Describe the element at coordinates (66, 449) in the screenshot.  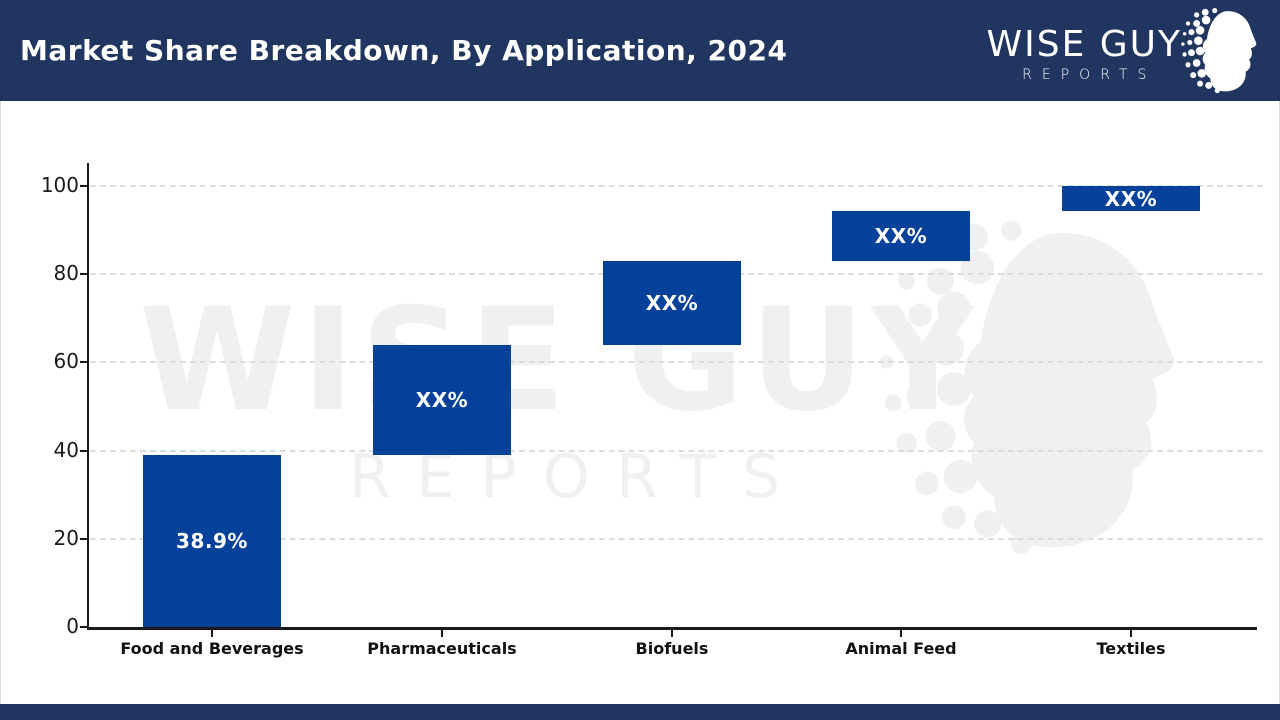
I see `y-axis-tick-label: 40` at that location.